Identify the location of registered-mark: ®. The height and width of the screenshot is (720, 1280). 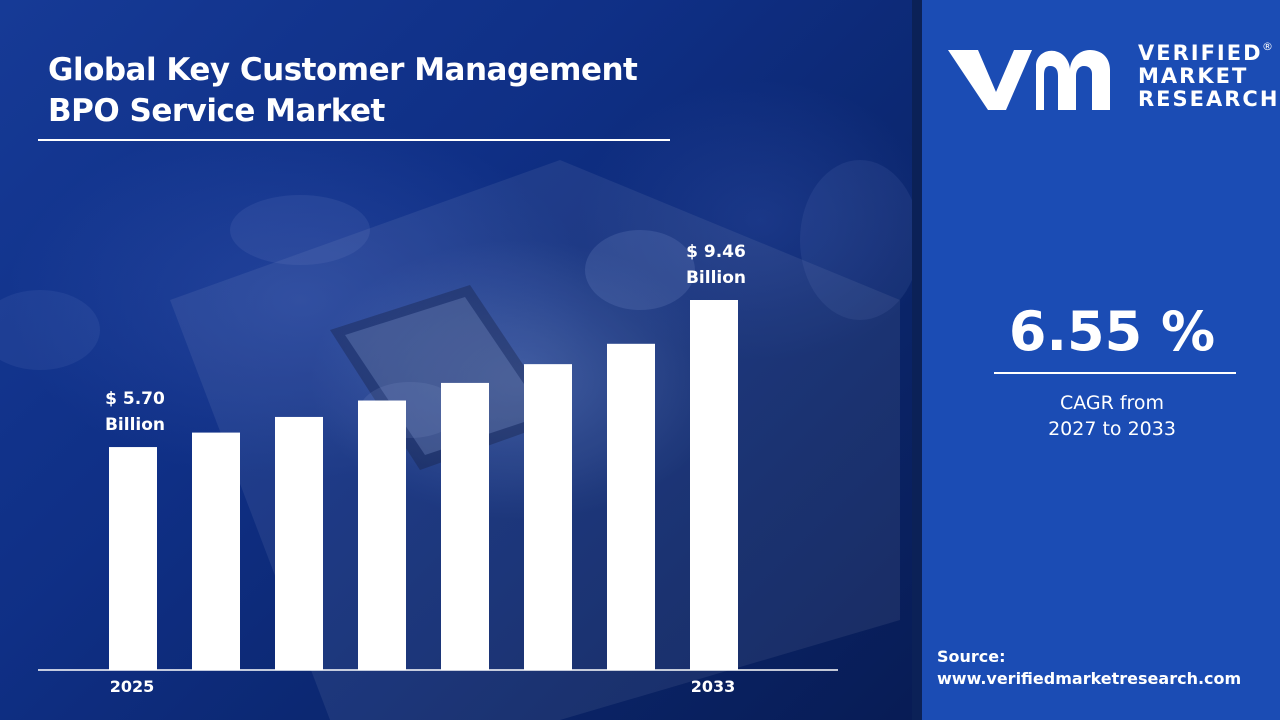
(1267, 46).